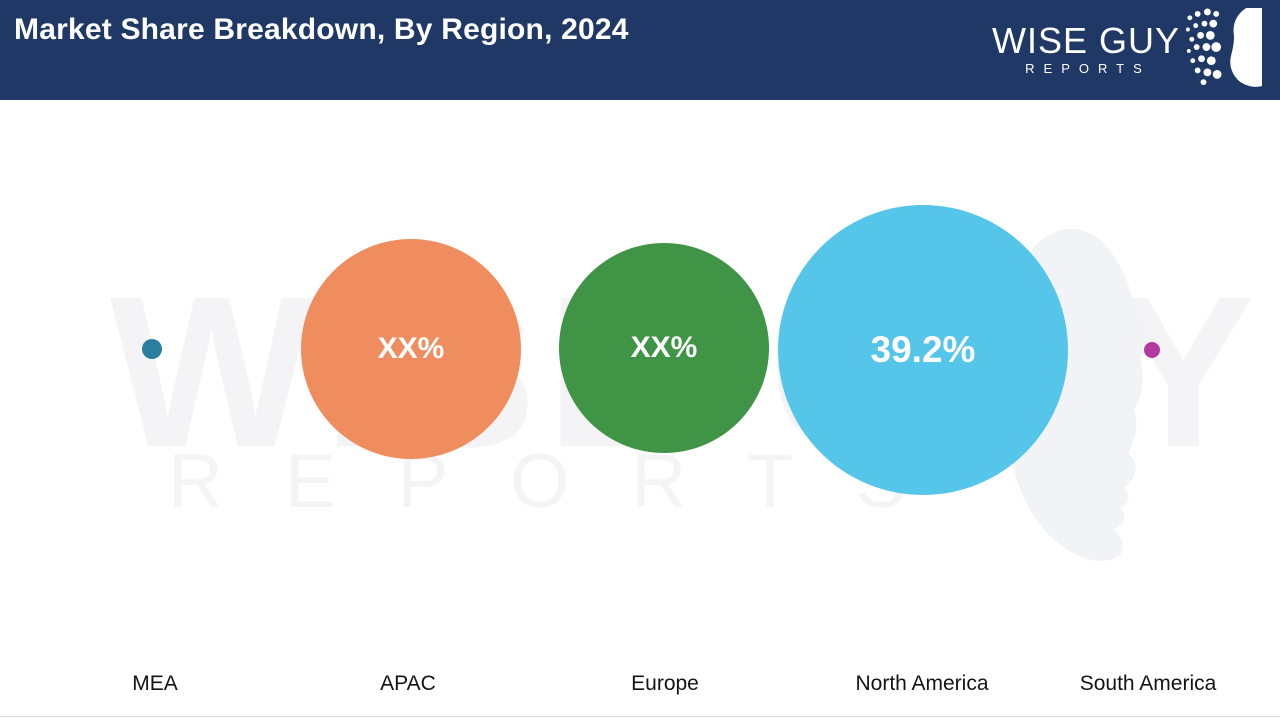 The height and width of the screenshot is (720, 1280). What do you see at coordinates (1085, 41) in the screenshot?
I see `logo-wordmark: WISE GUY` at bounding box center [1085, 41].